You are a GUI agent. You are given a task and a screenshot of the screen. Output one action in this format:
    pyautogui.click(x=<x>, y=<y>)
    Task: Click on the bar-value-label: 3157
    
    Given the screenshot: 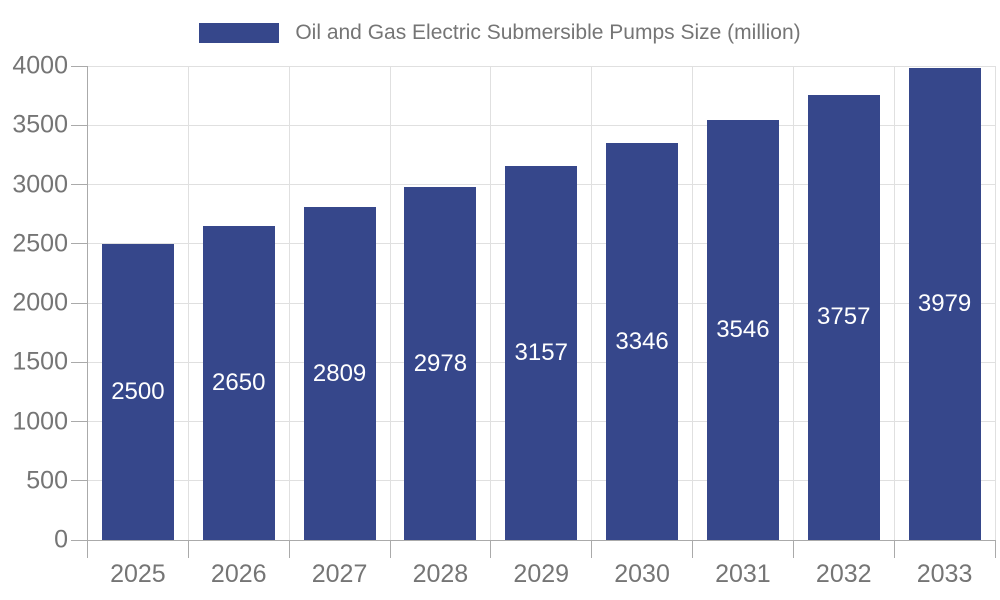 What is the action you would take?
    pyautogui.click(x=541, y=352)
    